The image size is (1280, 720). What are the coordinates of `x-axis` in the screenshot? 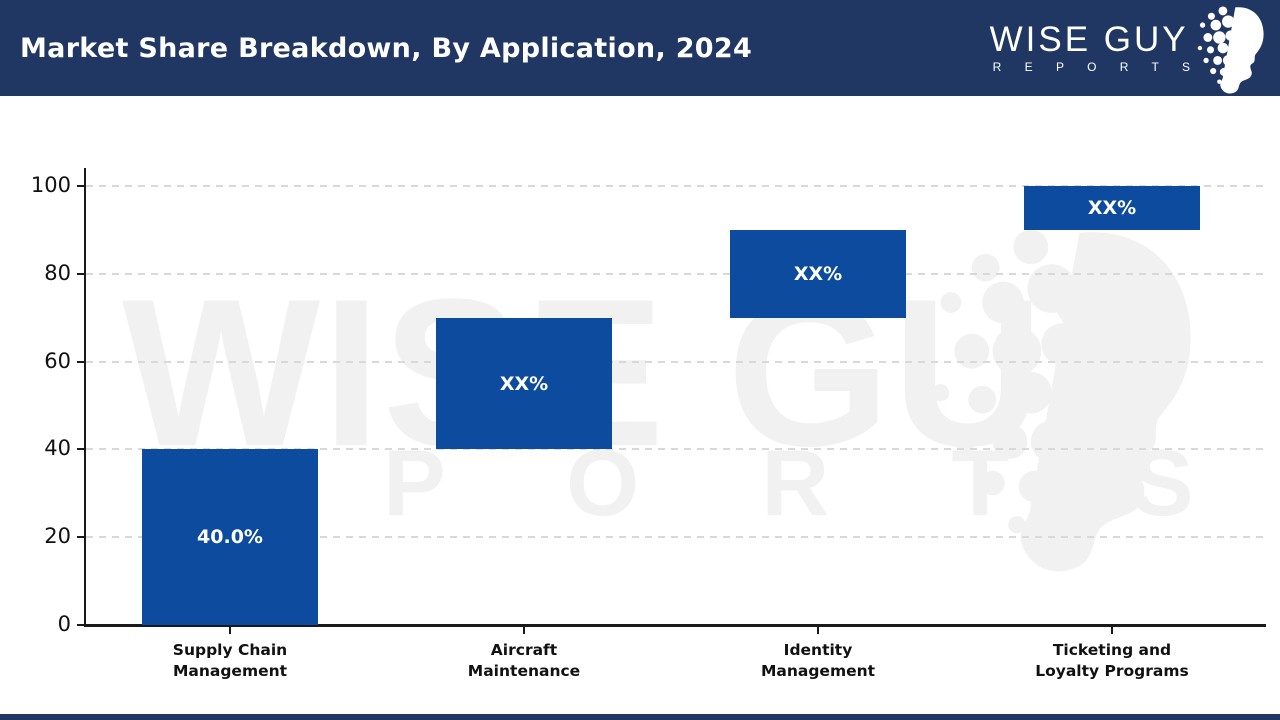 It's located at (675, 625).